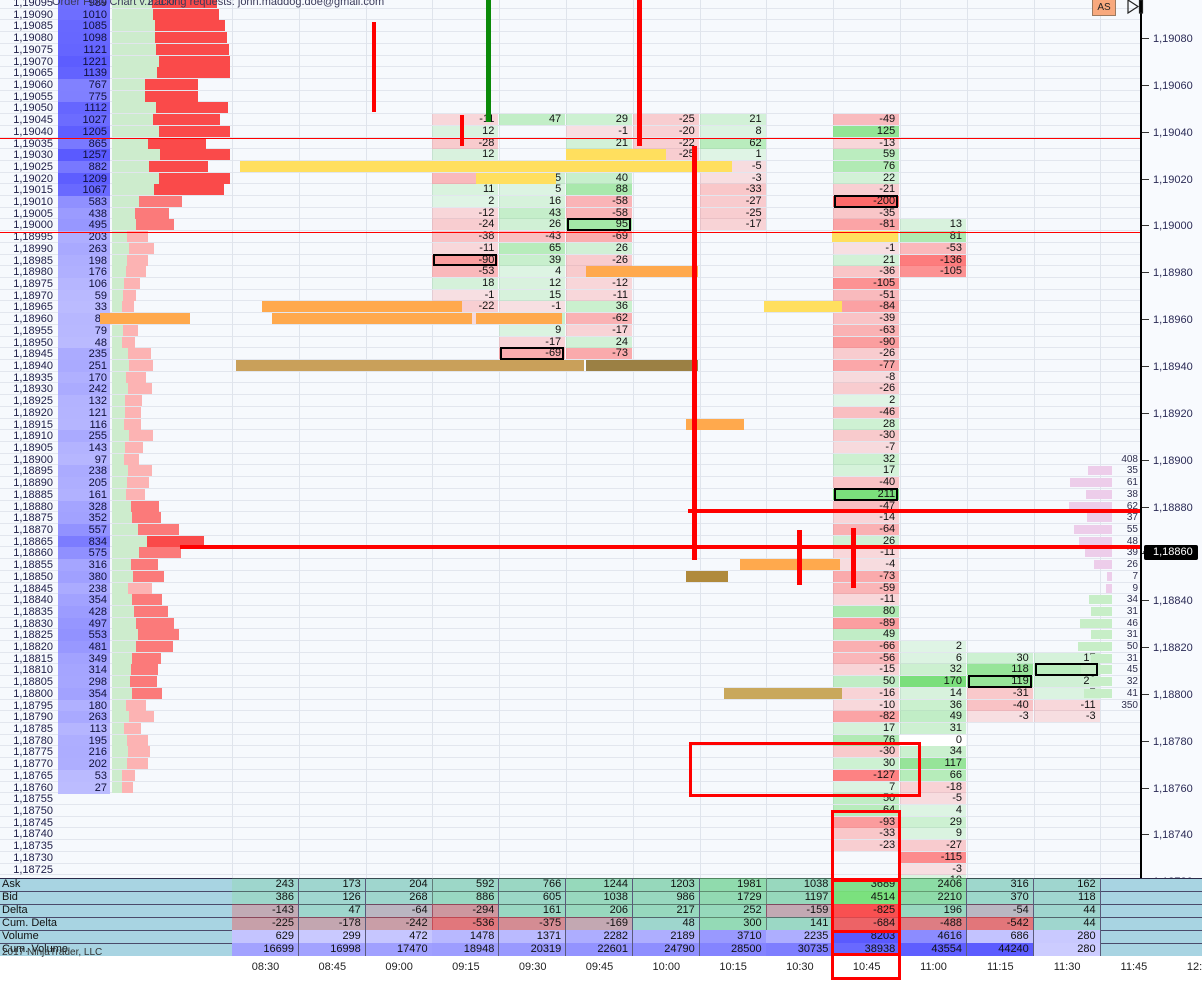 Image resolution: width=1202 pixels, height=983 pixels. Describe the element at coordinates (465, 225) in the screenshot. I see `footprint-cell: -24` at that location.